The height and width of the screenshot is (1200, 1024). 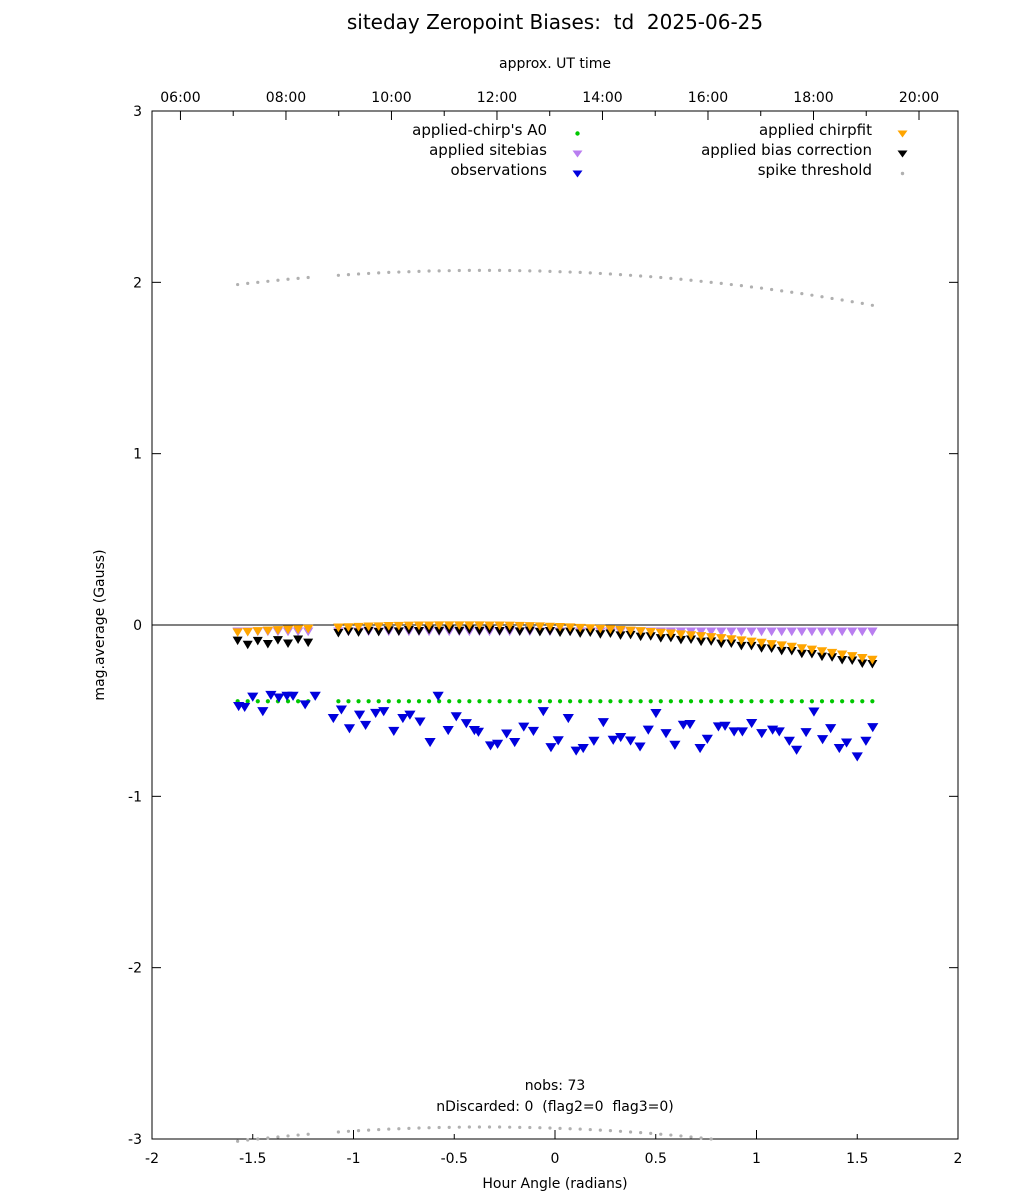 What do you see at coordinates (857, 1159) in the screenshot?
I see `svg-text: 1.5` at bounding box center [857, 1159].